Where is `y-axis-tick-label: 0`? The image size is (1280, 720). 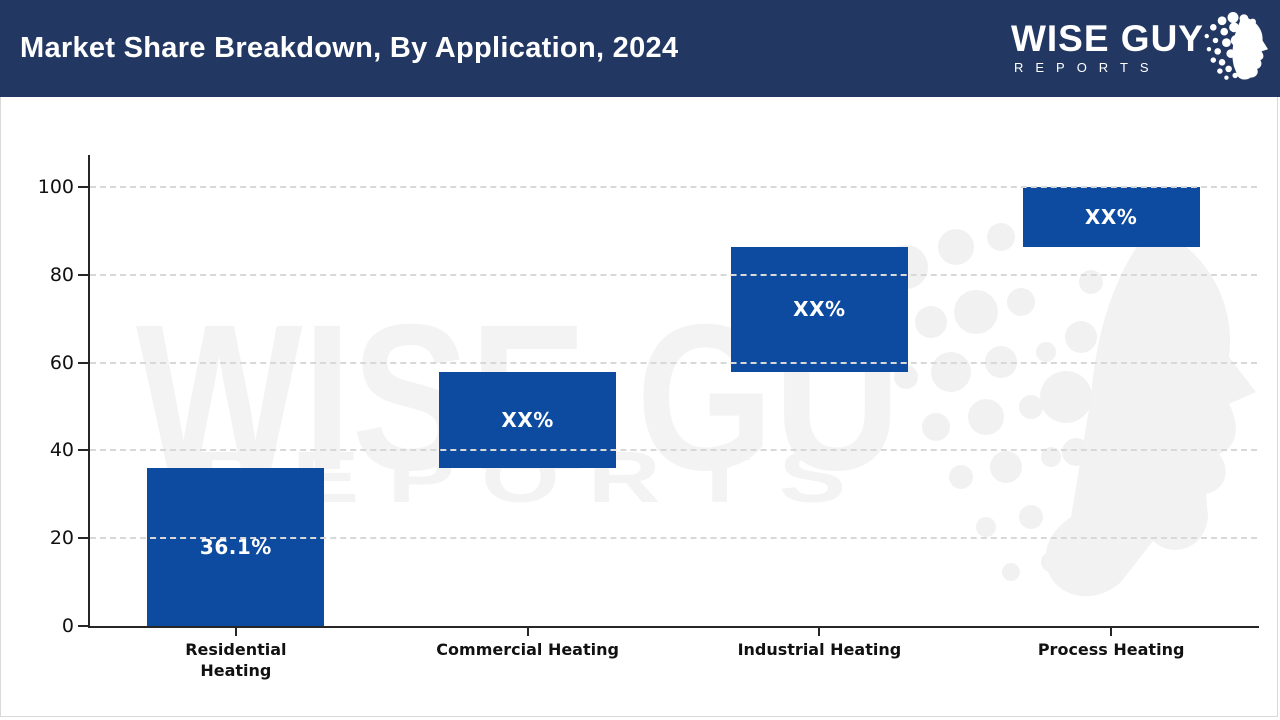
y-axis-tick-label: 0 is located at coordinates (67, 626).